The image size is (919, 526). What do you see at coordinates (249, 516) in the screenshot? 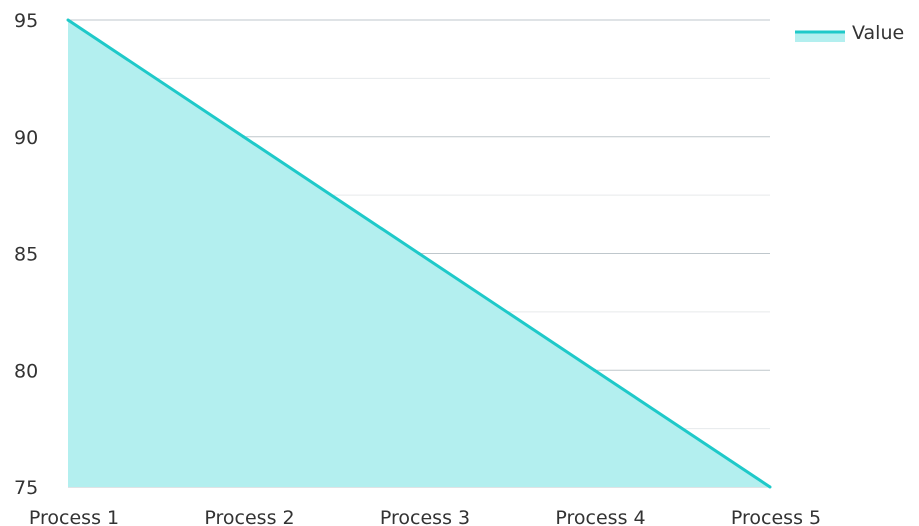
I see `x-tick-label: Process 2` at bounding box center [249, 516].